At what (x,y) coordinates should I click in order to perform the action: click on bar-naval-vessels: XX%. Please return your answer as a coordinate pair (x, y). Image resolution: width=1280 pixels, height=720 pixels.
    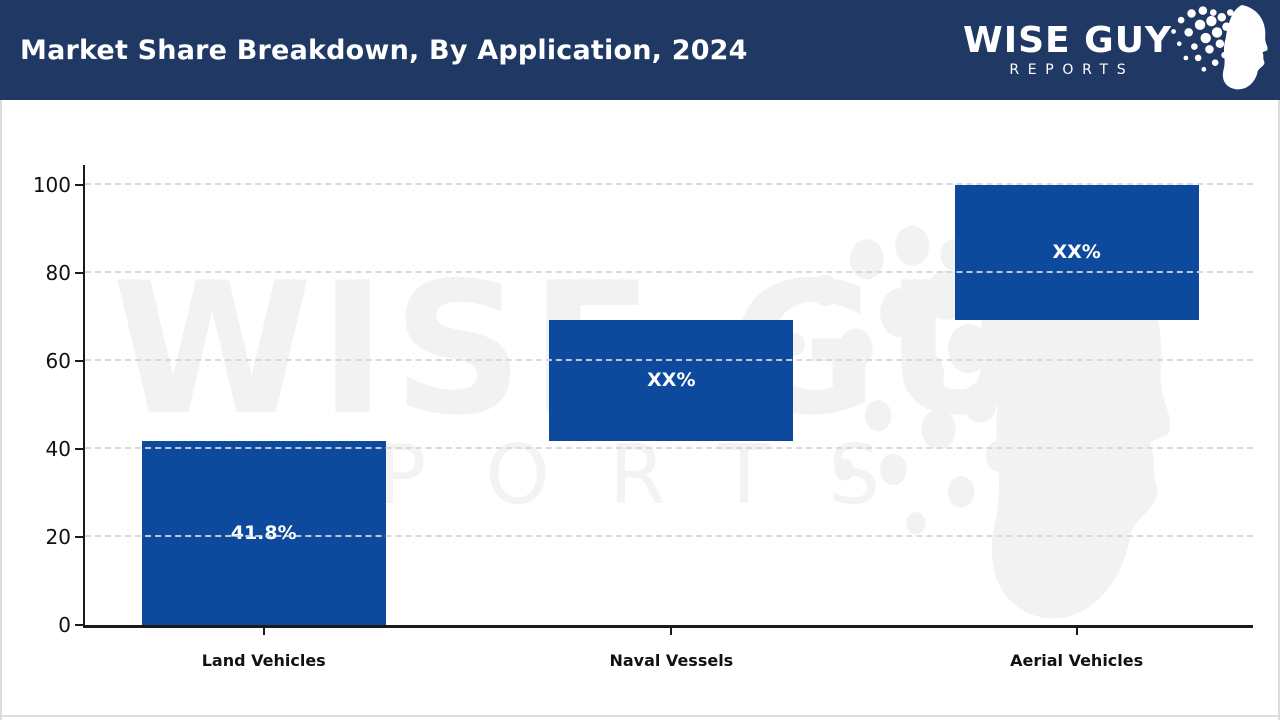
    Looking at the image, I should click on (671, 380).